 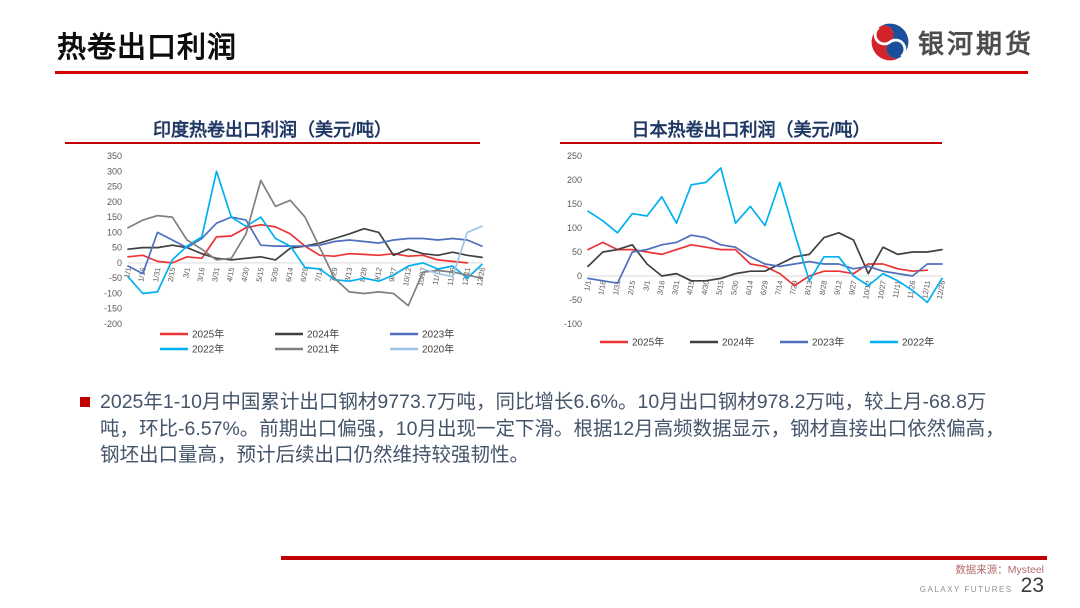 What do you see at coordinates (890, 42) in the screenshot?
I see `galaxy-swirl-icon` at bounding box center [890, 42].